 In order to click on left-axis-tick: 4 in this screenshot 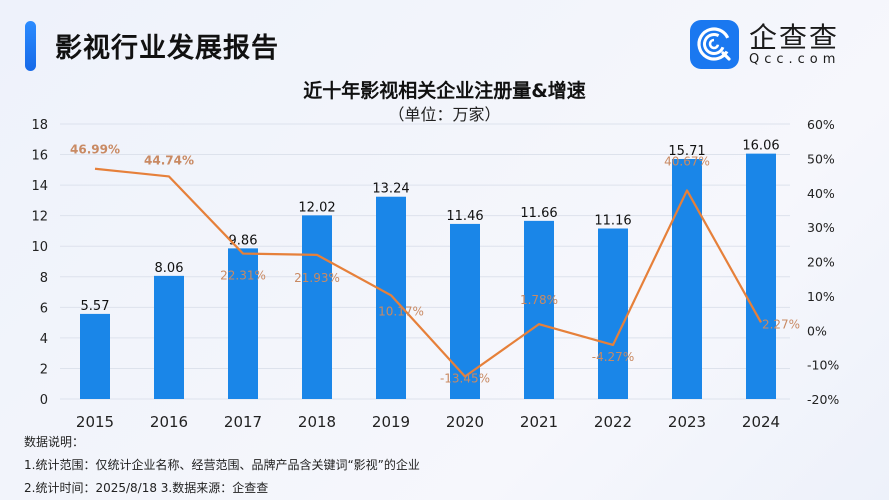, I will do `click(44, 339)`.